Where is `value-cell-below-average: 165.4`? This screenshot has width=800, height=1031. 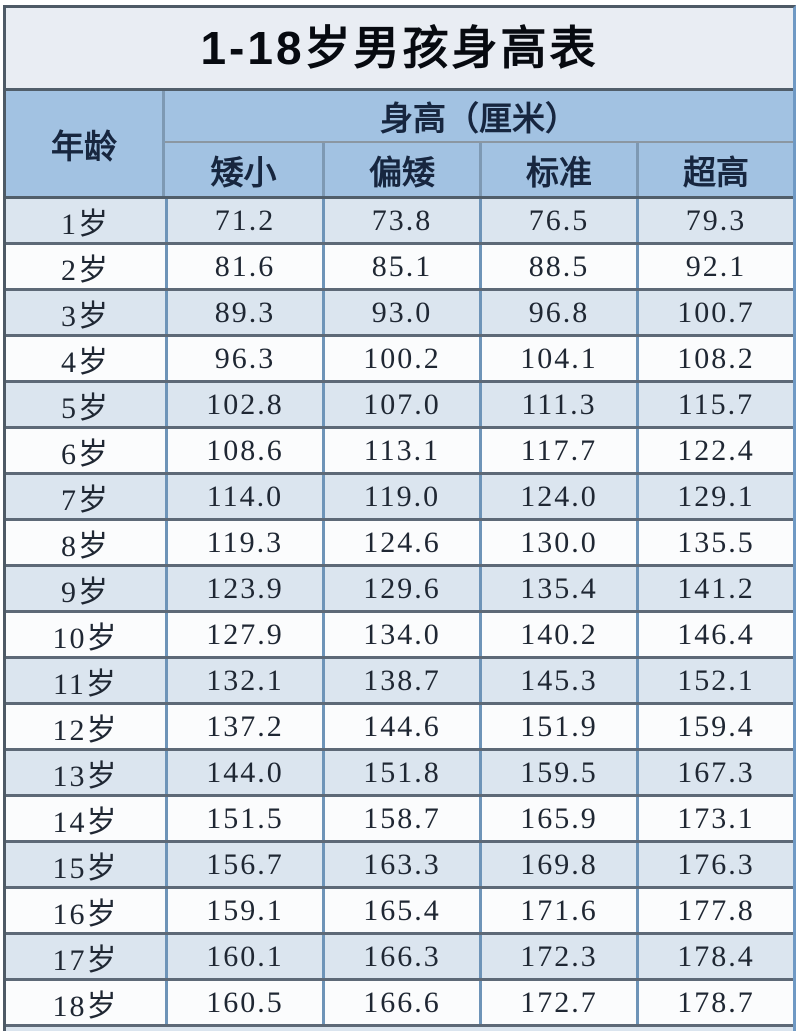 value-cell-below-average: 165.4 is located at coordinates (400, 910).